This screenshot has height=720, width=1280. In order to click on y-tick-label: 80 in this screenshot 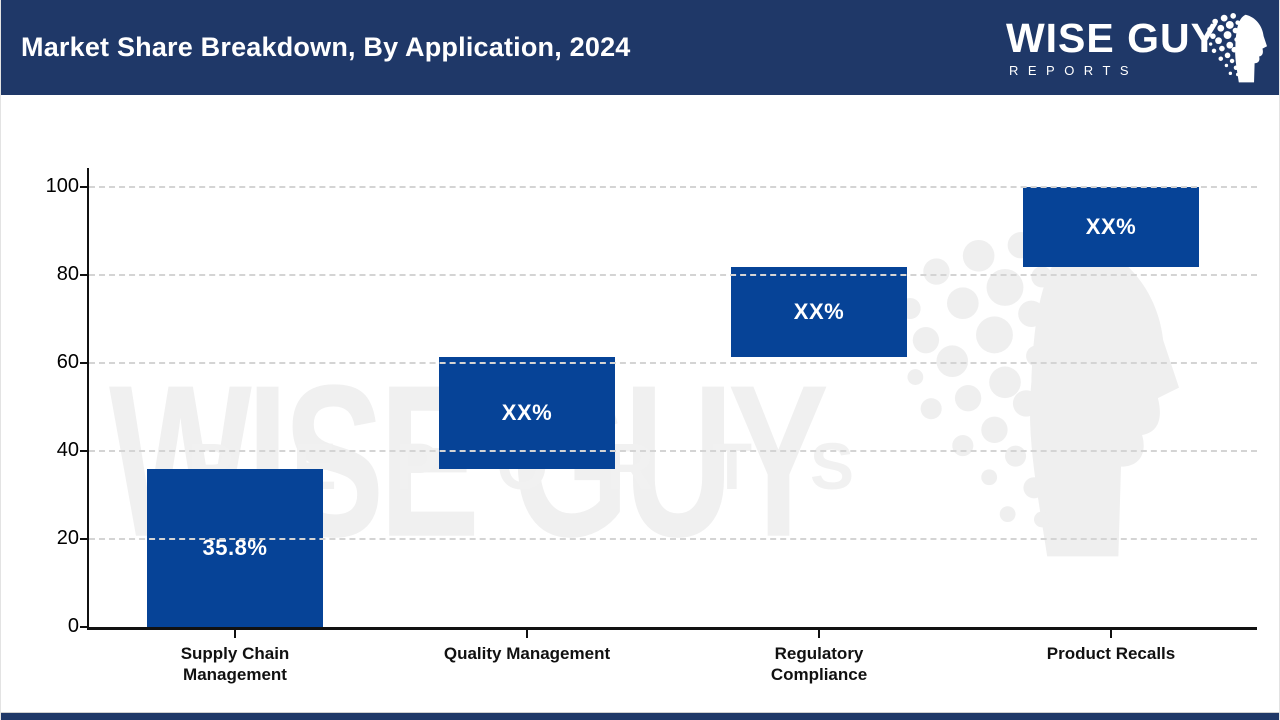, I will do `click(67, 274)`.